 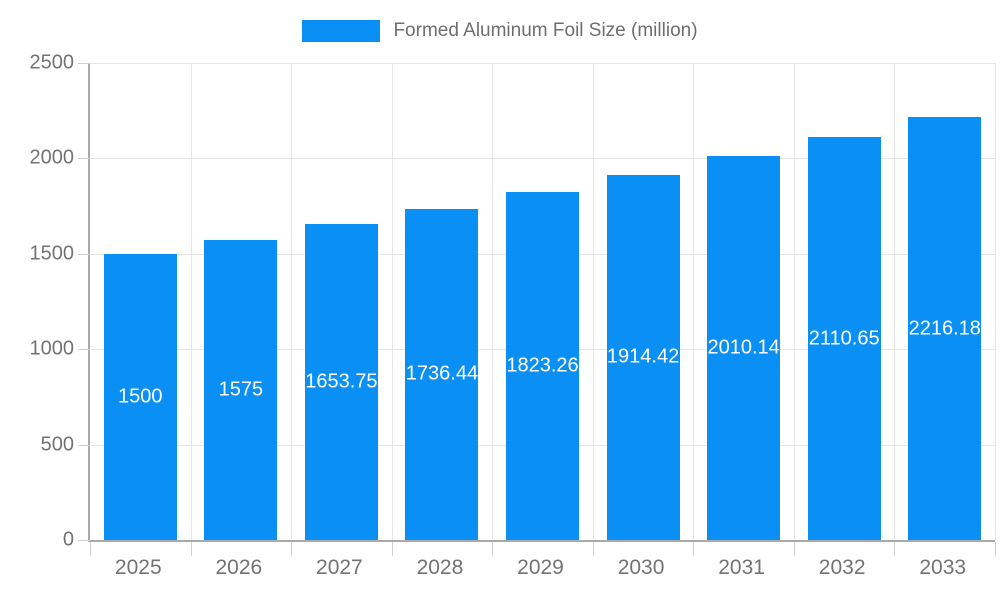 I want to click on y-tick-label: 2000, so click(x=52, y=157).